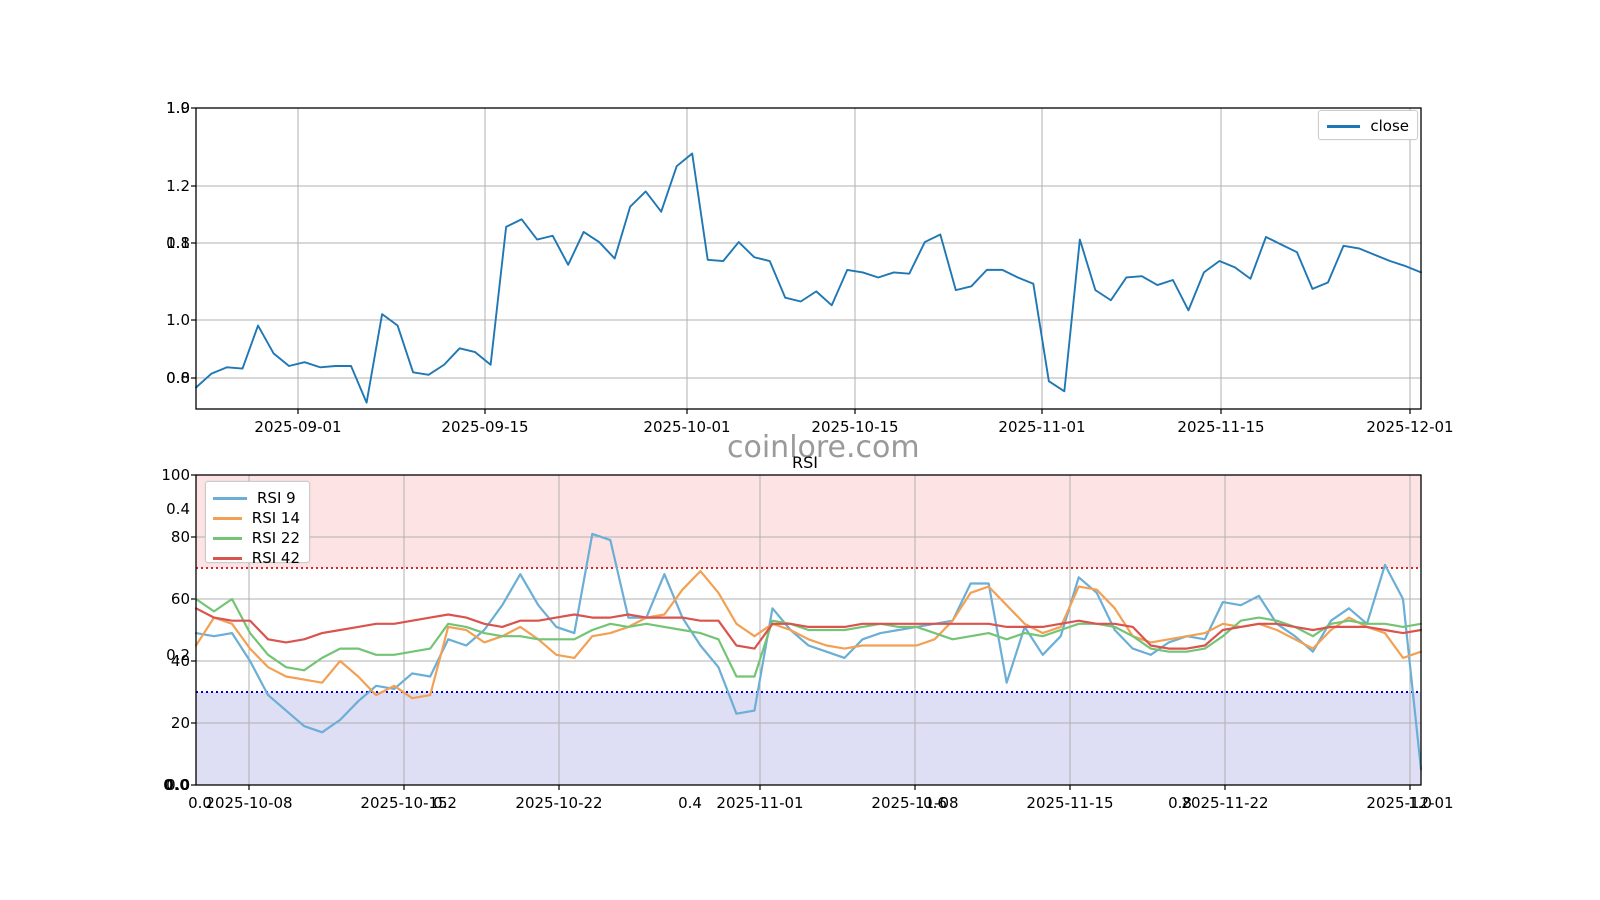  What do you see at coordinates (256, 498) in the screenshot?
I see `legend-item-rsi-9: RSI 9` at bounding box center [256, 498].